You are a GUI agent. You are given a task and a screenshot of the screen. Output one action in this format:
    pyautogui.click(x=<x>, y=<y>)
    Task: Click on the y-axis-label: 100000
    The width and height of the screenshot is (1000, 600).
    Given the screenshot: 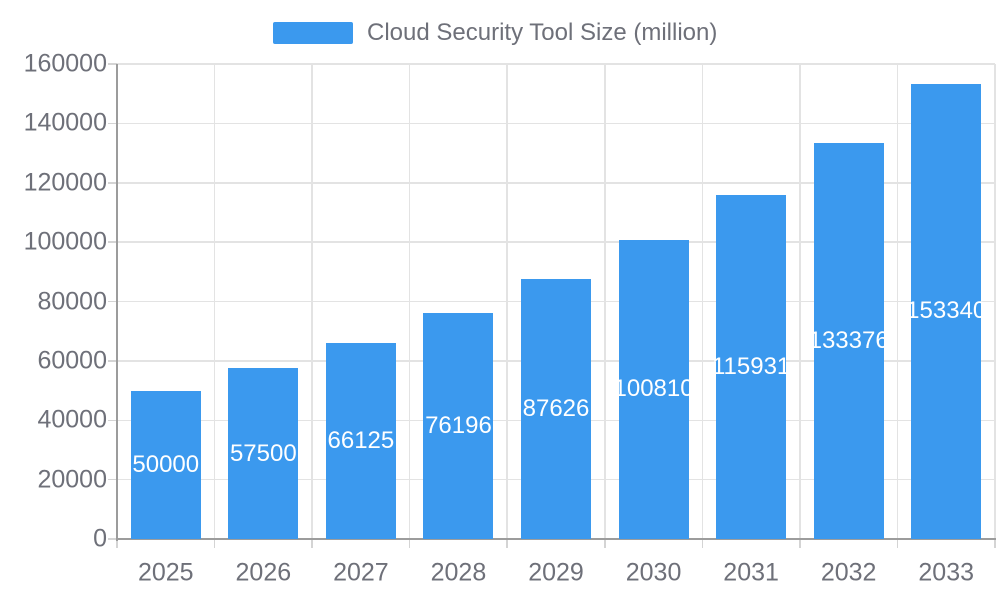 What is the action you would take?
    pyautogui.click(x=65, y=241)
    